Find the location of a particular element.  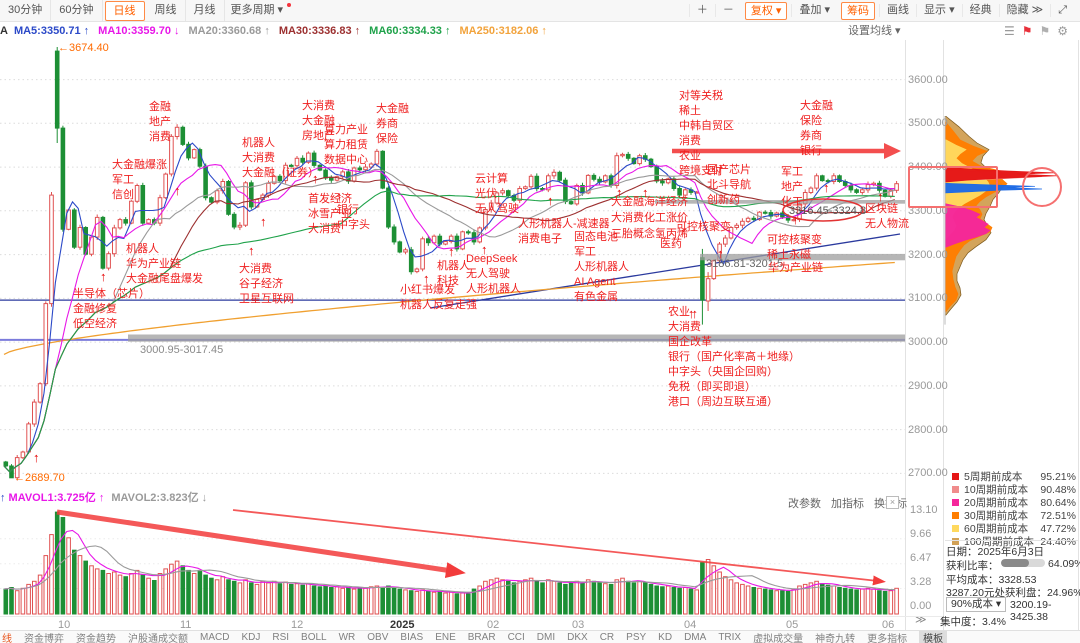

x-axis: 10 11 12 2025 02 03 04 05 06 is located at coordinates (471, 623).